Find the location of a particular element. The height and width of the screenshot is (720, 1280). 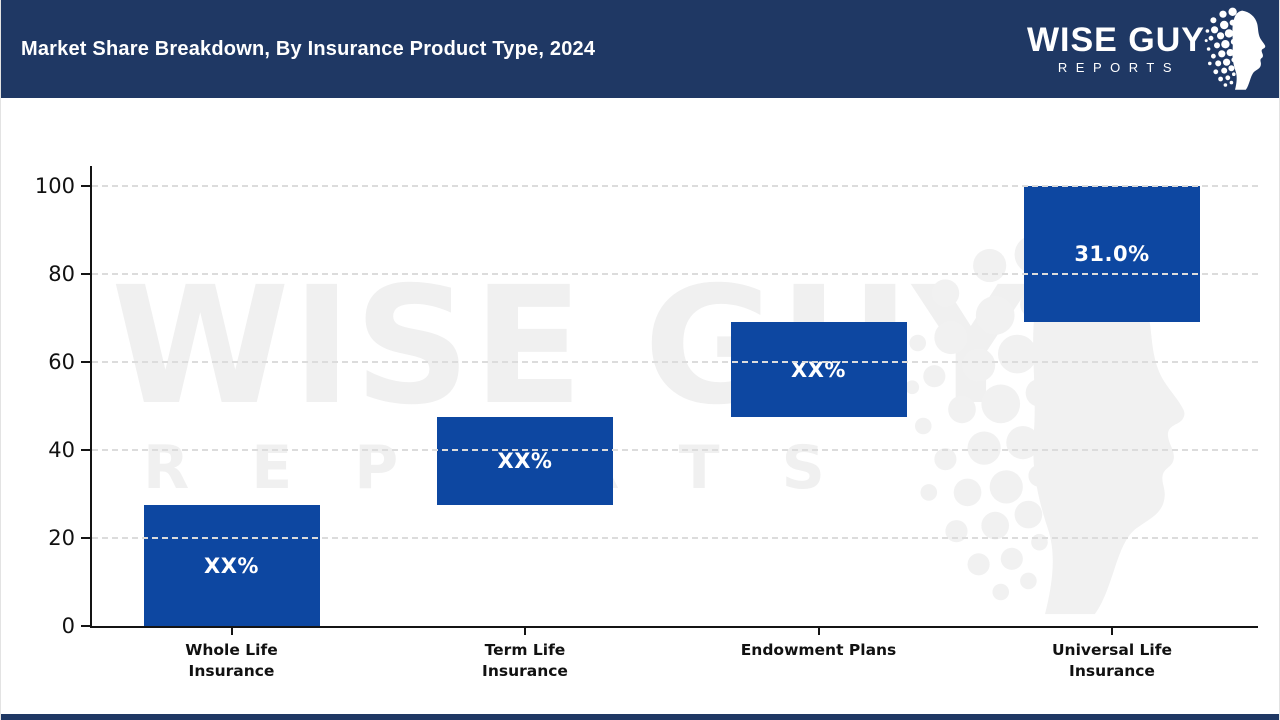

x-axis-spine is located at coordinates (674, 627).